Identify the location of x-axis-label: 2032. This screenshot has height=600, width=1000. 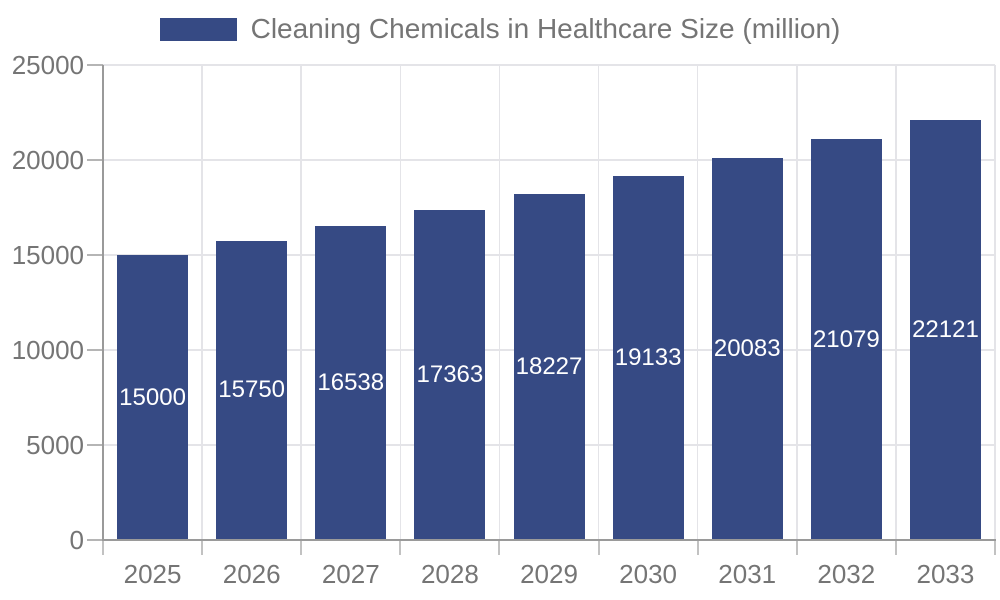
(846, 574).